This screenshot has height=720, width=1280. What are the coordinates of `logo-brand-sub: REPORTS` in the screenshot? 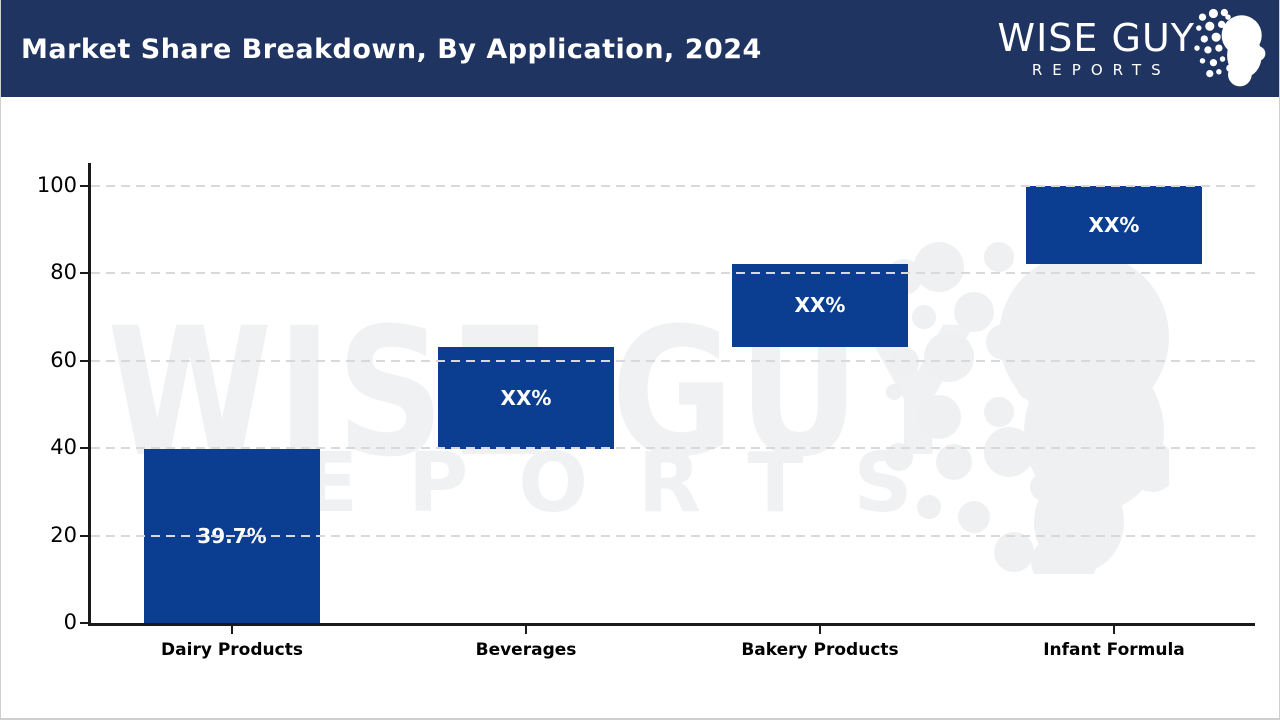 It's located at (1101, 70).